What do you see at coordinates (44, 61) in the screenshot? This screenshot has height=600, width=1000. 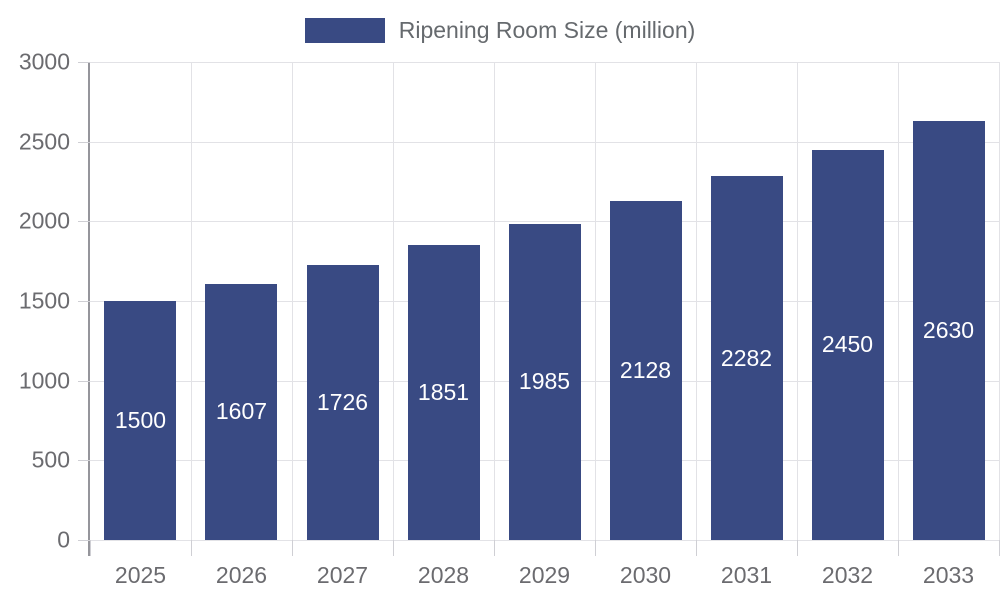 I see `y-axis-tick-label: 3000` at bounding box center [44, 61].